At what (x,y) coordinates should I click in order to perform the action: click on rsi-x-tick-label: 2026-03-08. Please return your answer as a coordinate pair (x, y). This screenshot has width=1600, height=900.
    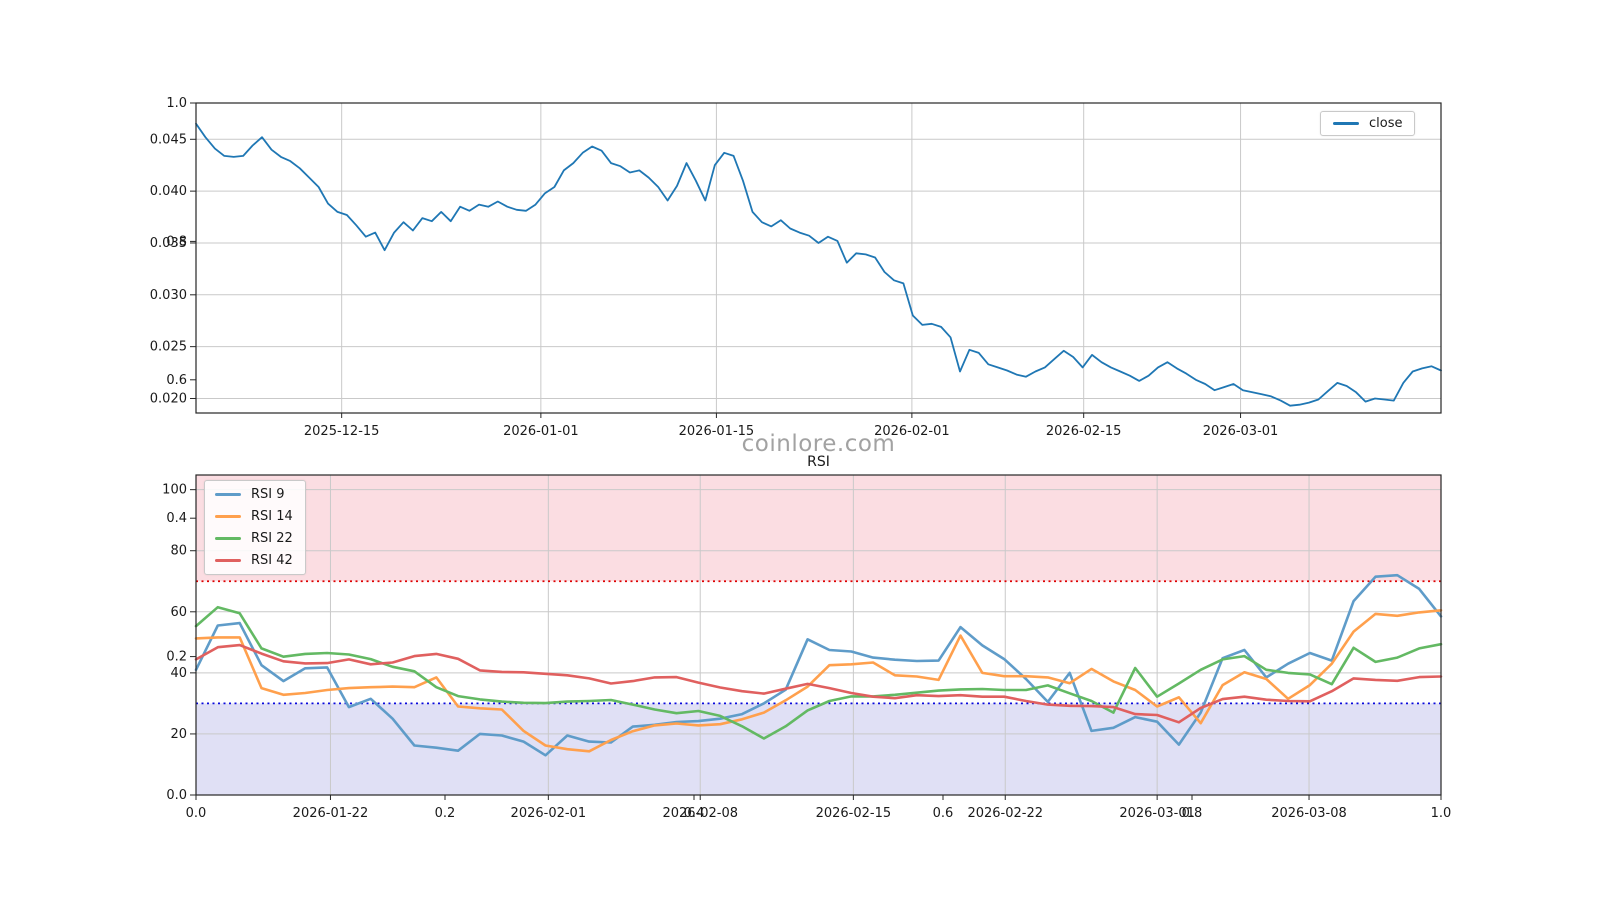
    Looking at the image, I should click on (1309, 813).